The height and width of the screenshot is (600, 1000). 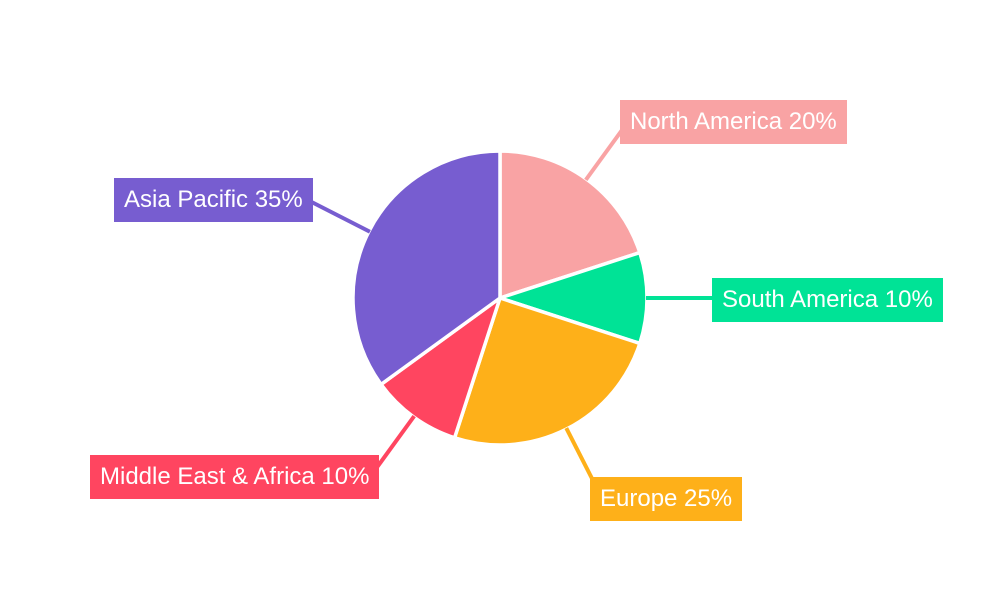 What do you see at coordinates (605, 153) in the screenshot?
I see `leader-line-north-america` at bounding box center [605, 153].